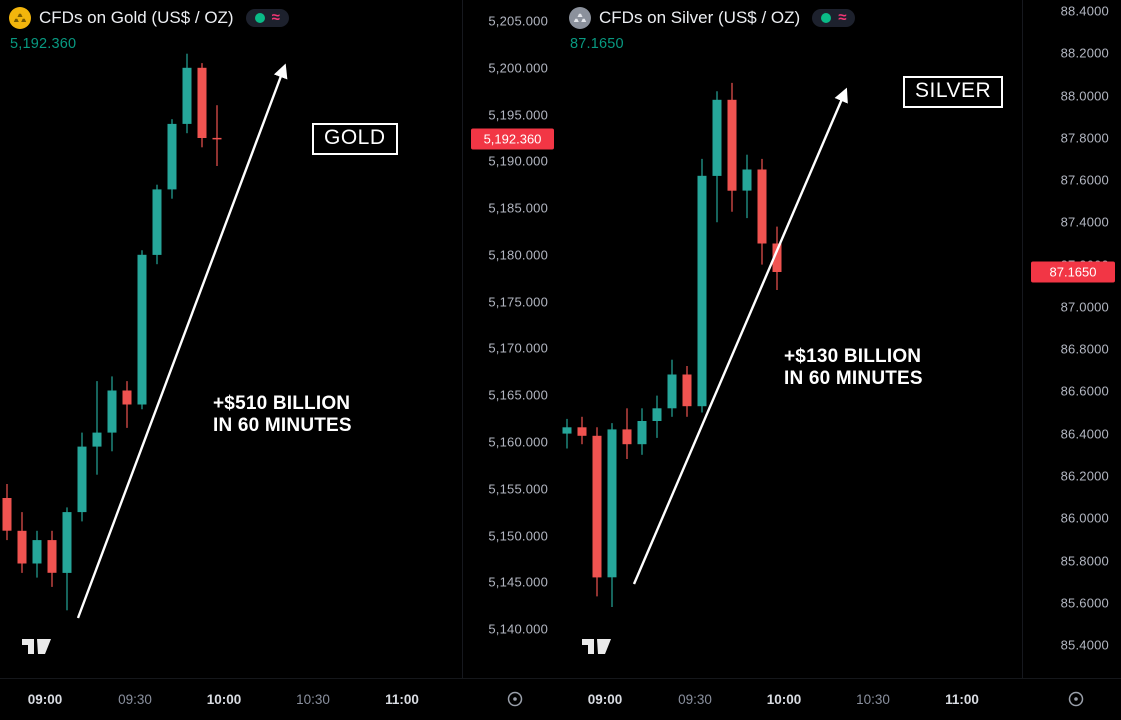 The width and height of the screenshot is (1121, 720). Describe the element at coordinates (518, 348) in the screenshot. I see `price-tick: 5,170.000` at that location.